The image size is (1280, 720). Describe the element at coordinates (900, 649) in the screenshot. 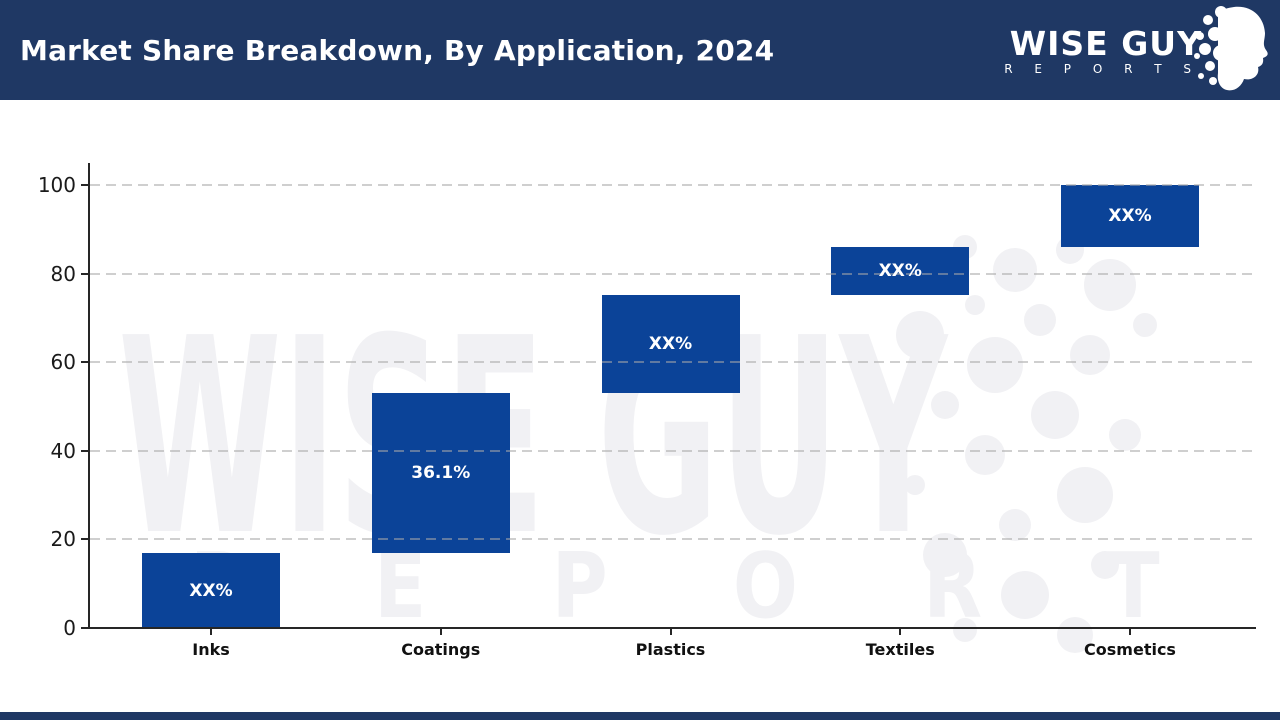

I see `x-category-label: Textiles` at that location.